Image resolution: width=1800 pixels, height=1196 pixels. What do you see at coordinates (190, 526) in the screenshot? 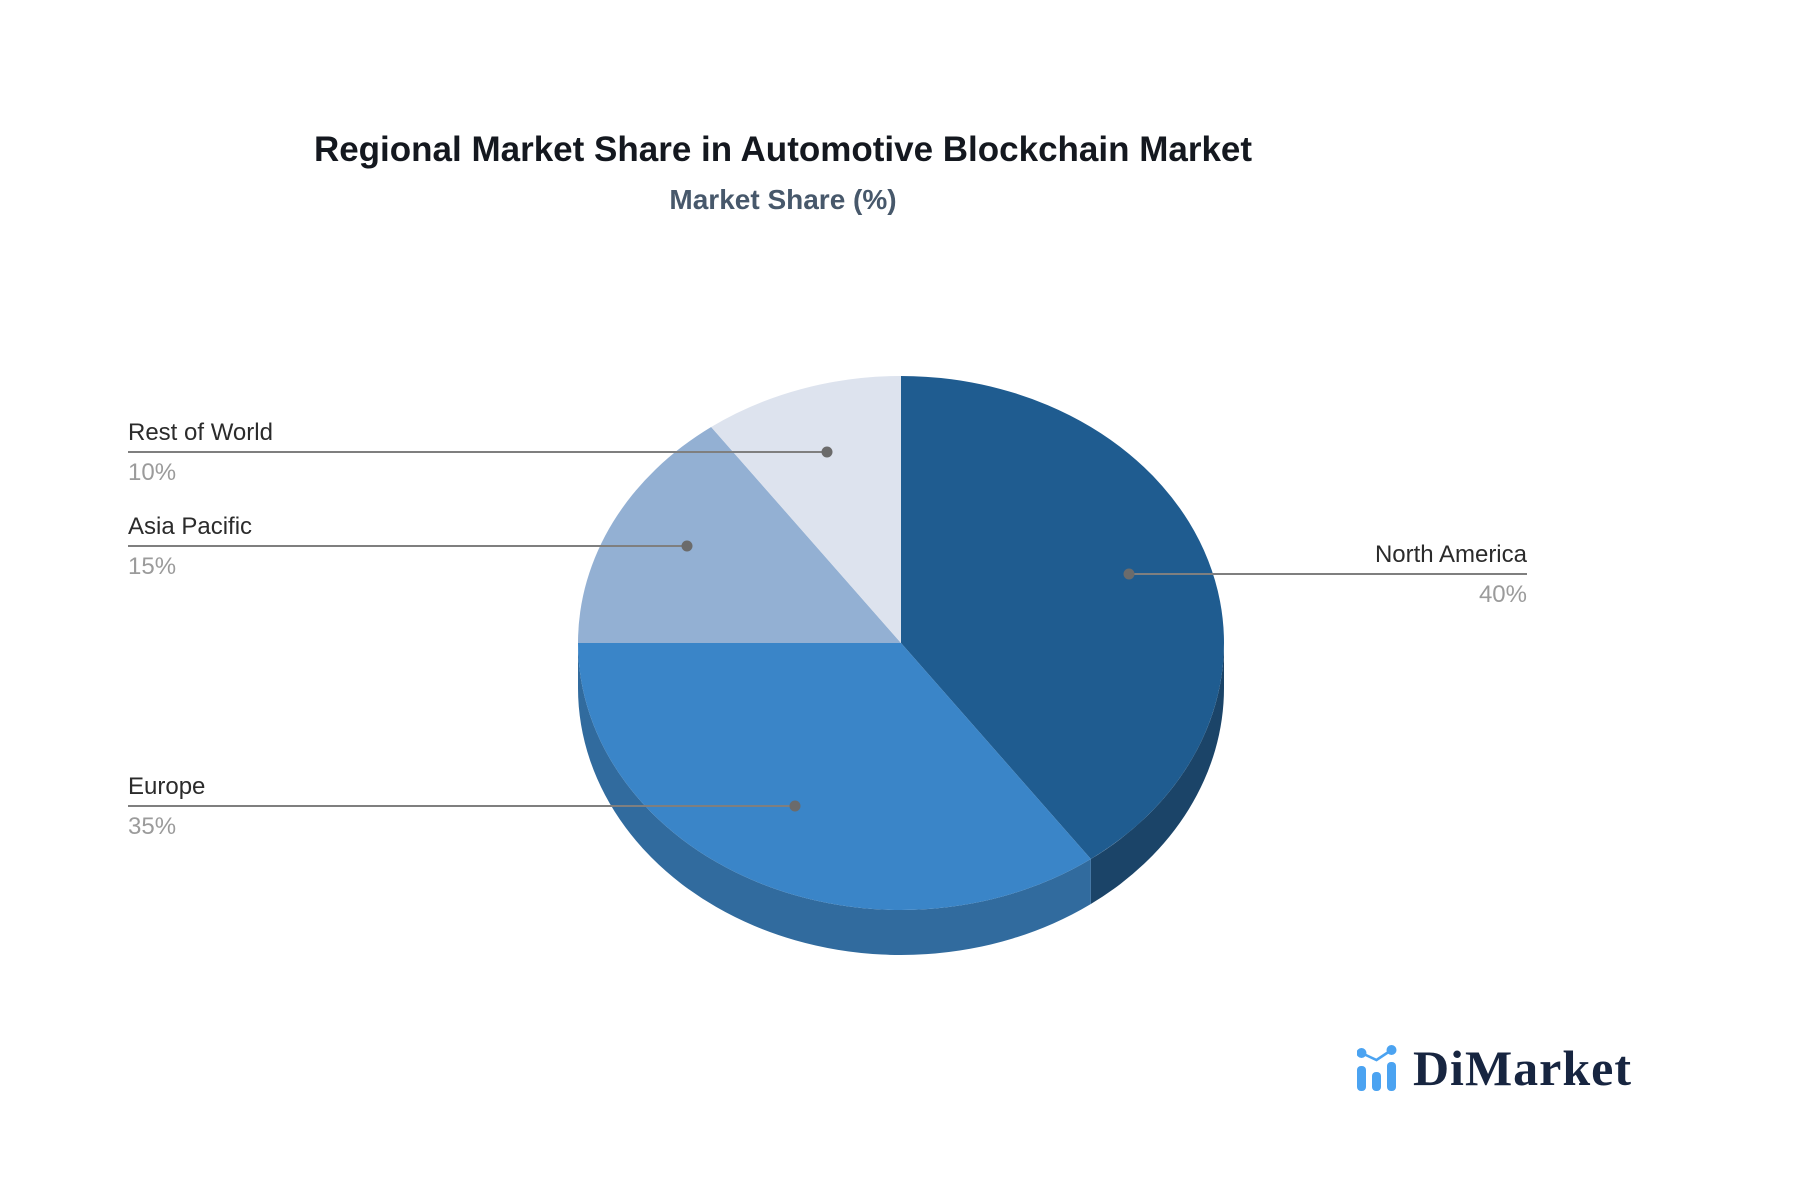
I see `annotation-label-asia-pacific: Asia Pacific` at bounding box center [190, 526].